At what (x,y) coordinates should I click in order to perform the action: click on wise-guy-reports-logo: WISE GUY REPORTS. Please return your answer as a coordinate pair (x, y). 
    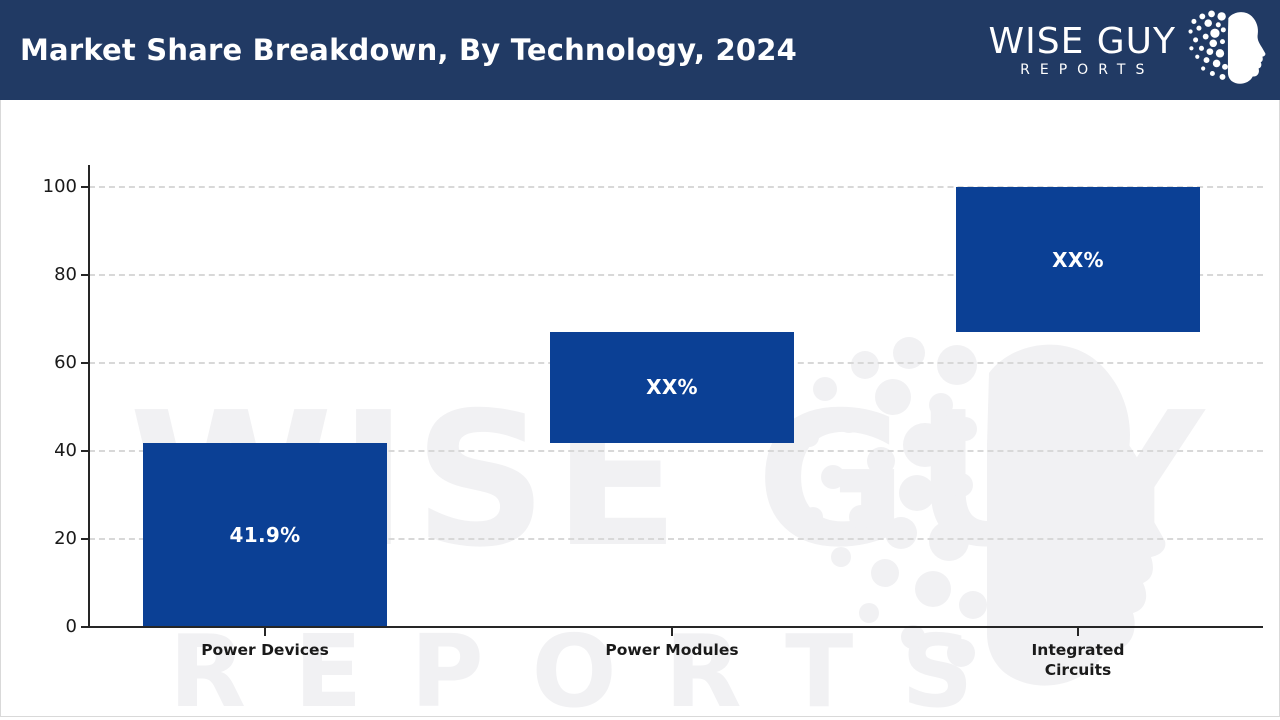
    Looking at the image, I should click on (1134, 50).